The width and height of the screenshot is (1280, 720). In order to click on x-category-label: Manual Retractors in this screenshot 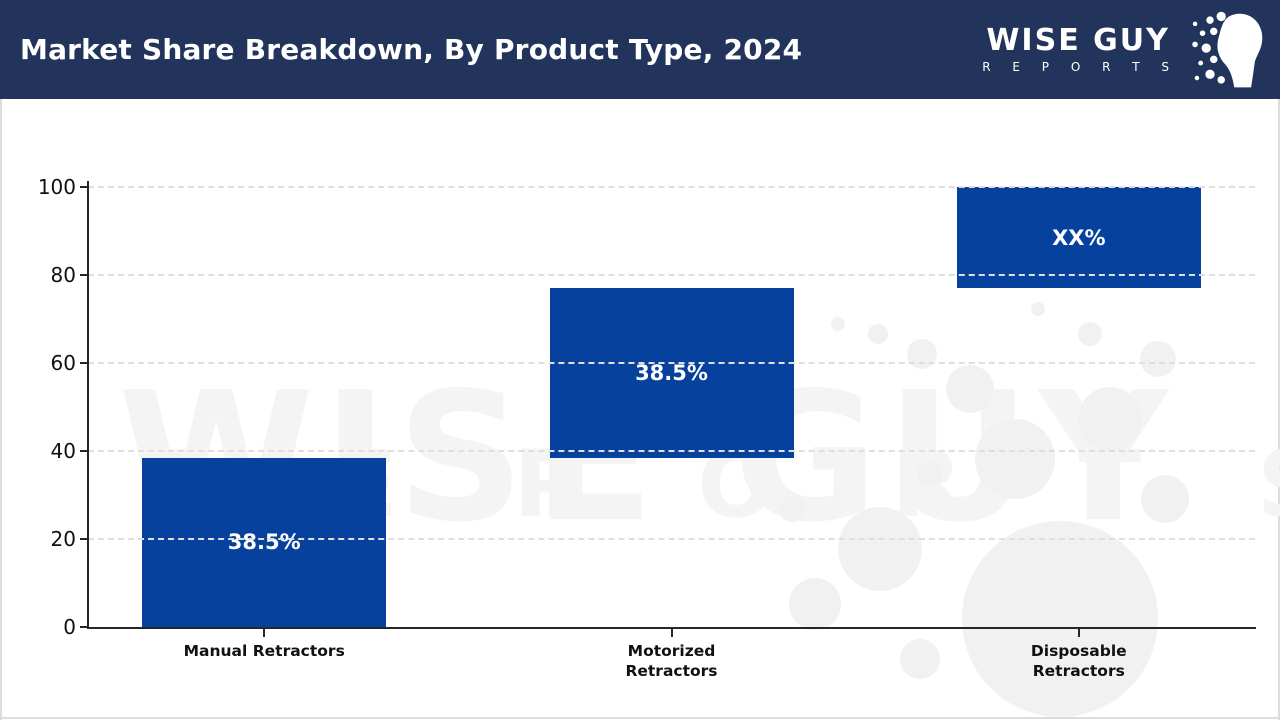, I will do `click(264, 651)`.